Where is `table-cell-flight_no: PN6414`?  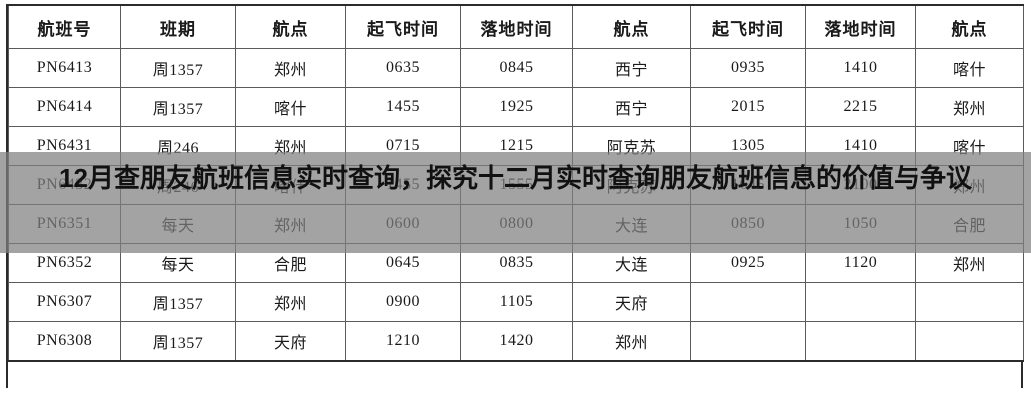
table-cell-flight_no: PN6414 is located at coordinates (64, 107).